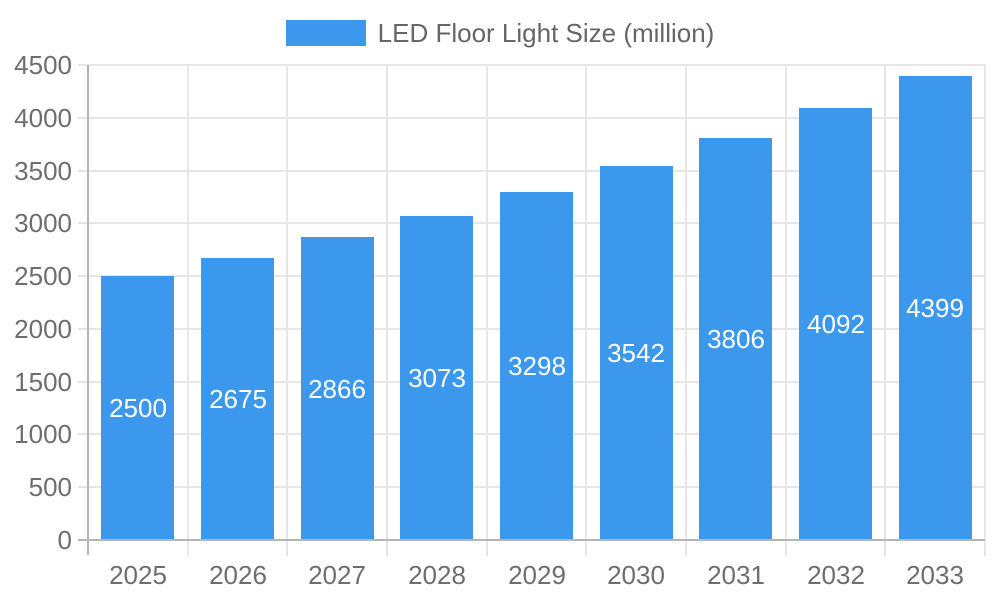  Describe the element at coordinates (531, 540) in the screenshot. I see `x-axis-baseline` at that location.